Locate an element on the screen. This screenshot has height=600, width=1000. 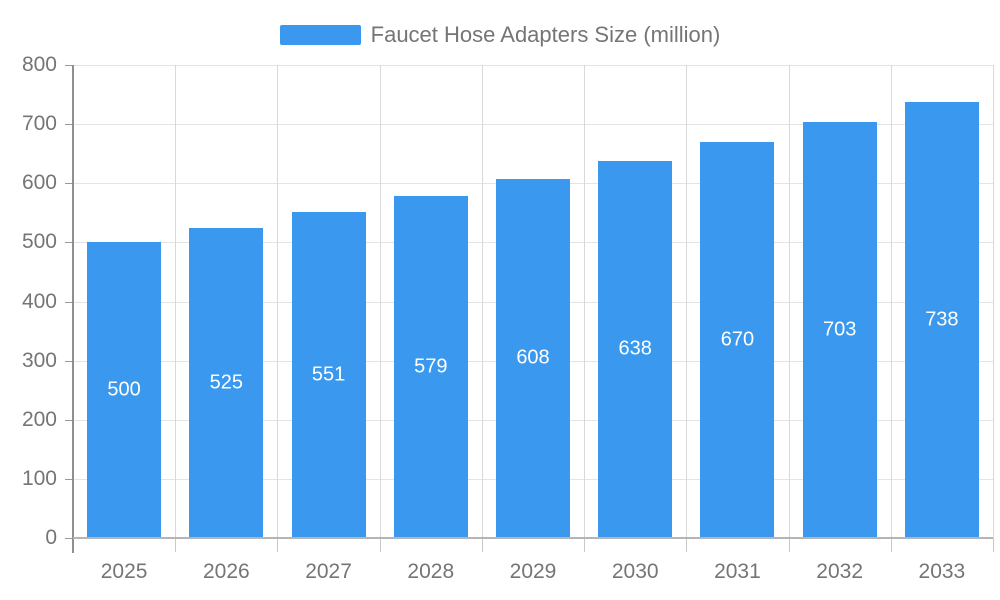
y-axis-label: 200 is located at coordinates (39, 419).